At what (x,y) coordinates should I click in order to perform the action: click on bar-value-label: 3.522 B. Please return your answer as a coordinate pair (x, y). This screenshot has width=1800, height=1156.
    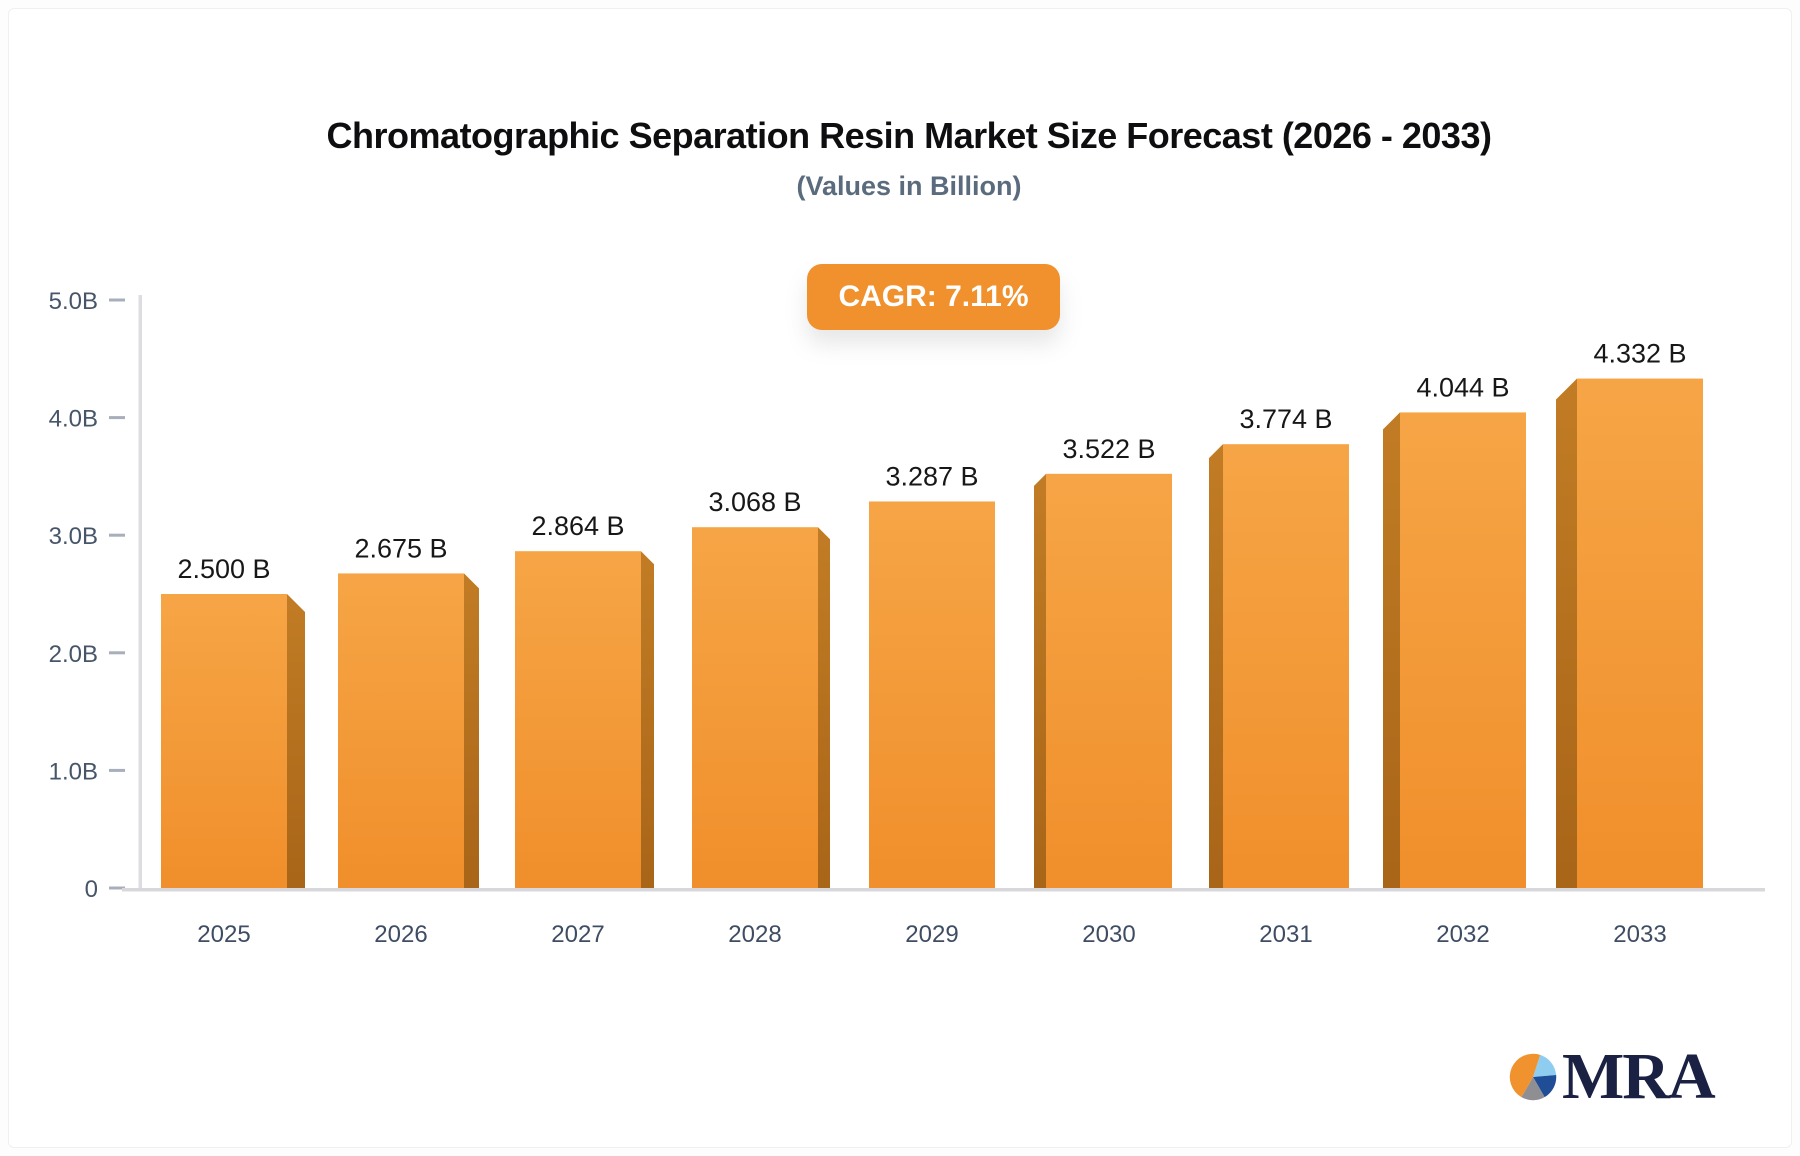
    Looking at the image, I should click on (1108, 449).